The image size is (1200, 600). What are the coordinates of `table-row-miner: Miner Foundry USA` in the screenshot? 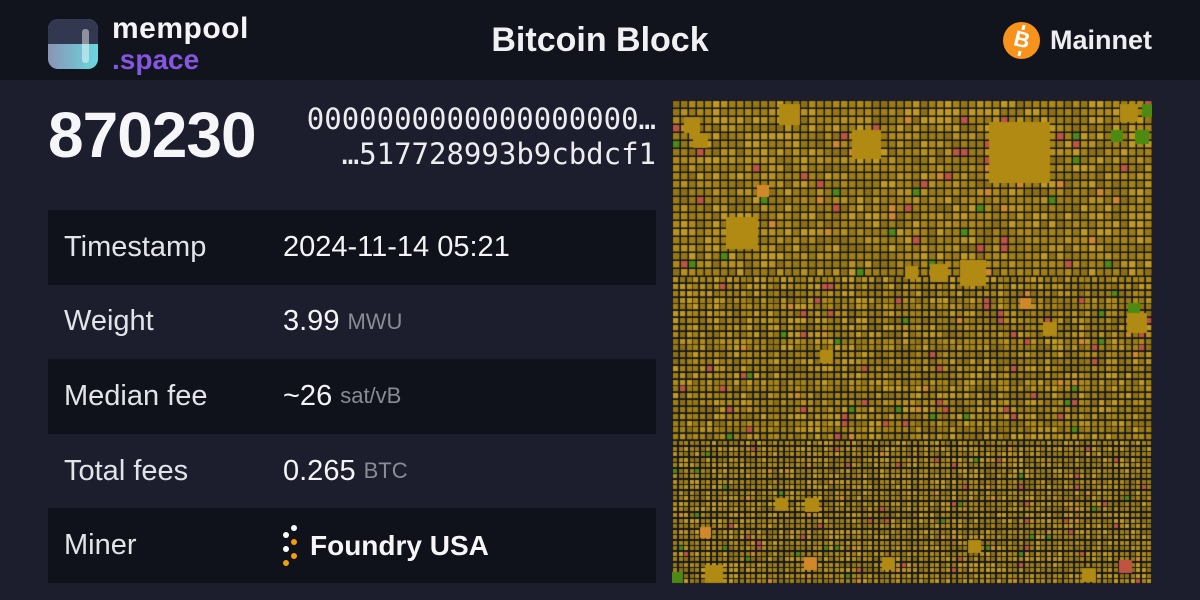 It's located at (352, 545).